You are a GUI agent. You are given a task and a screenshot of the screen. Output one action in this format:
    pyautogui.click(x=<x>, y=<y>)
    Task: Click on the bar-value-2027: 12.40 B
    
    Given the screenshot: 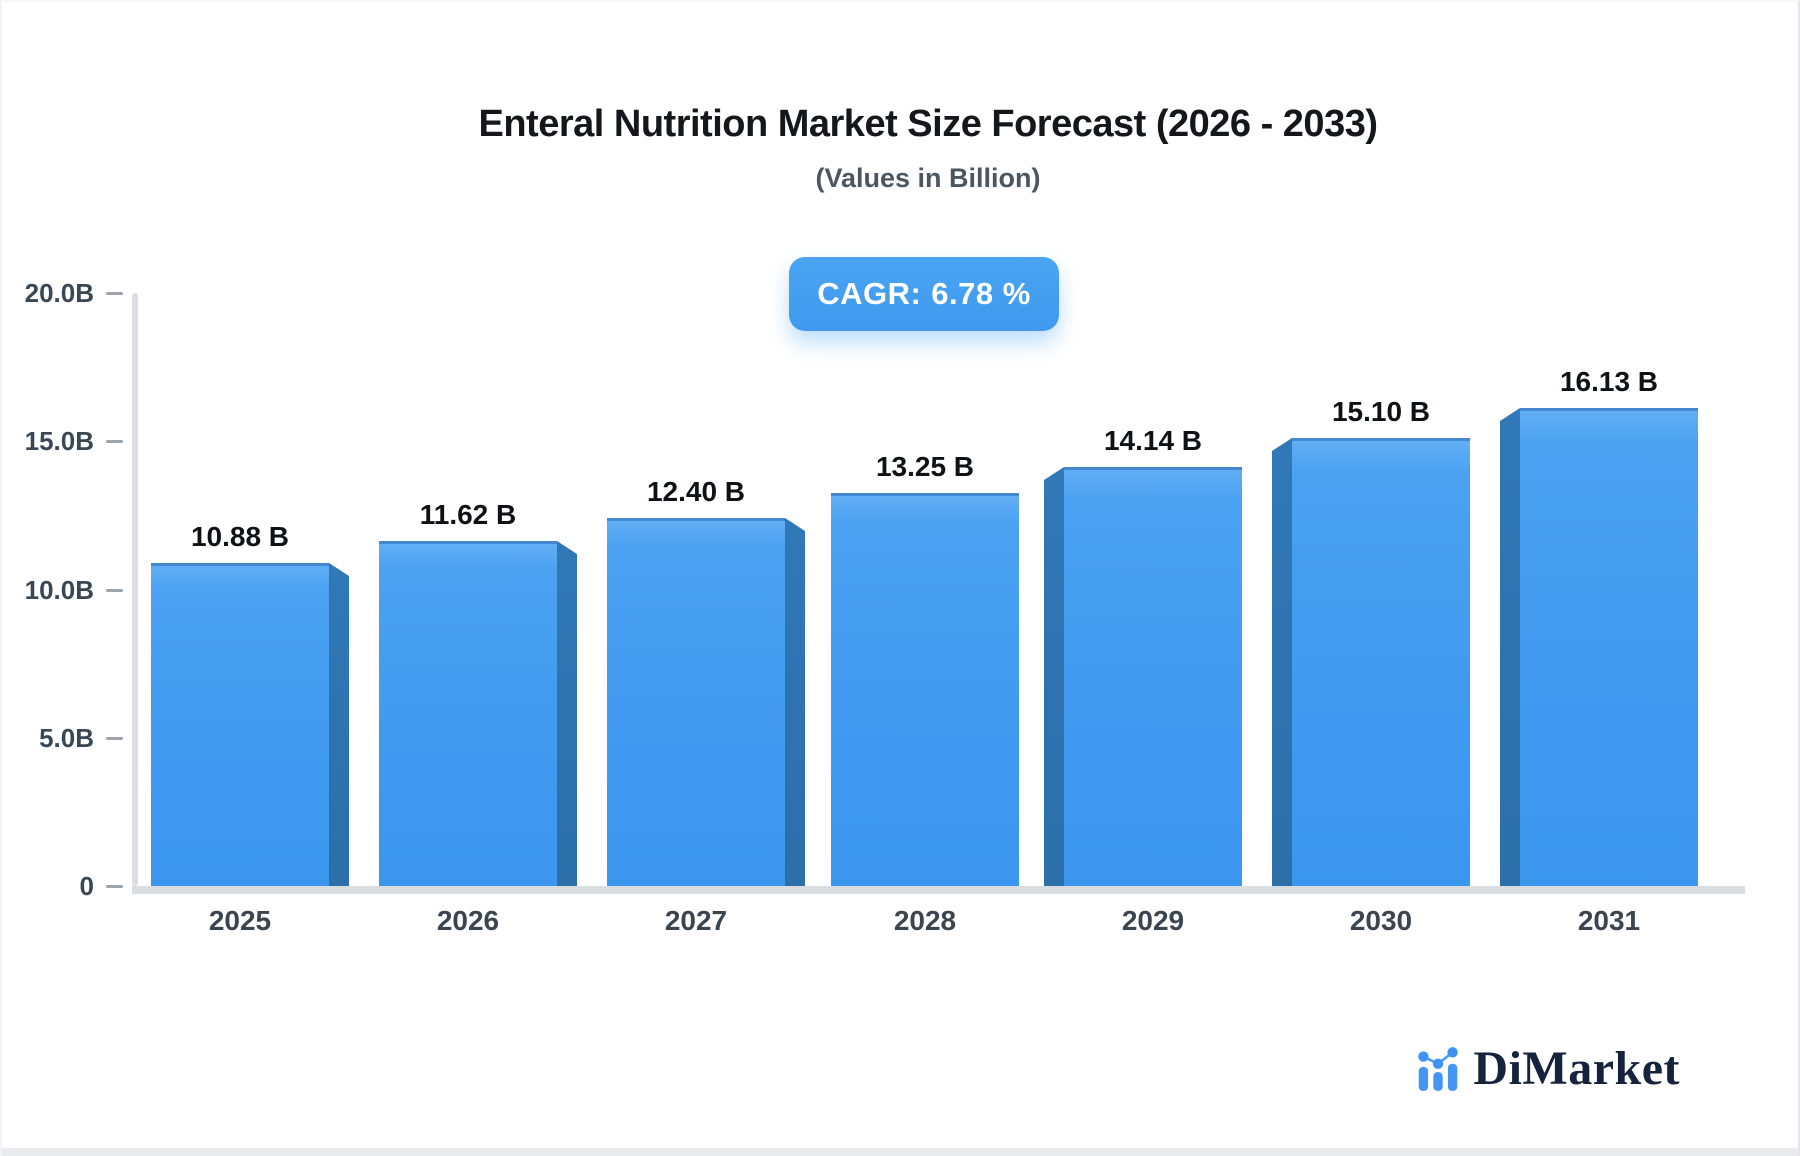 What is the action you would take?
    pyautogui.click(x=696, y=491)
    